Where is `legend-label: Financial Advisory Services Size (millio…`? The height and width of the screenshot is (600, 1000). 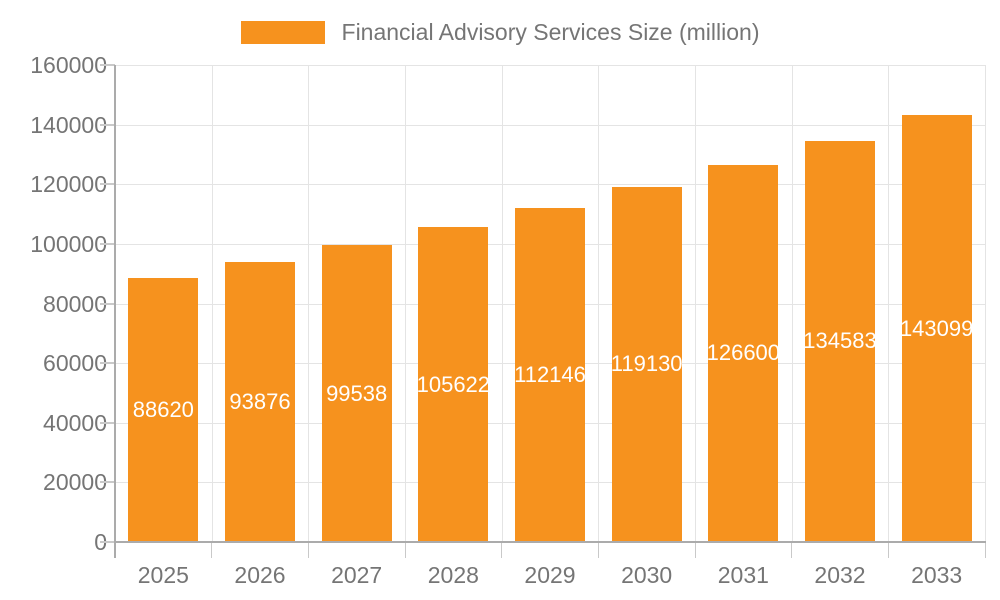 legend-label: Financial Advisory Services Size (millio… is located at coordinates (550, 32).